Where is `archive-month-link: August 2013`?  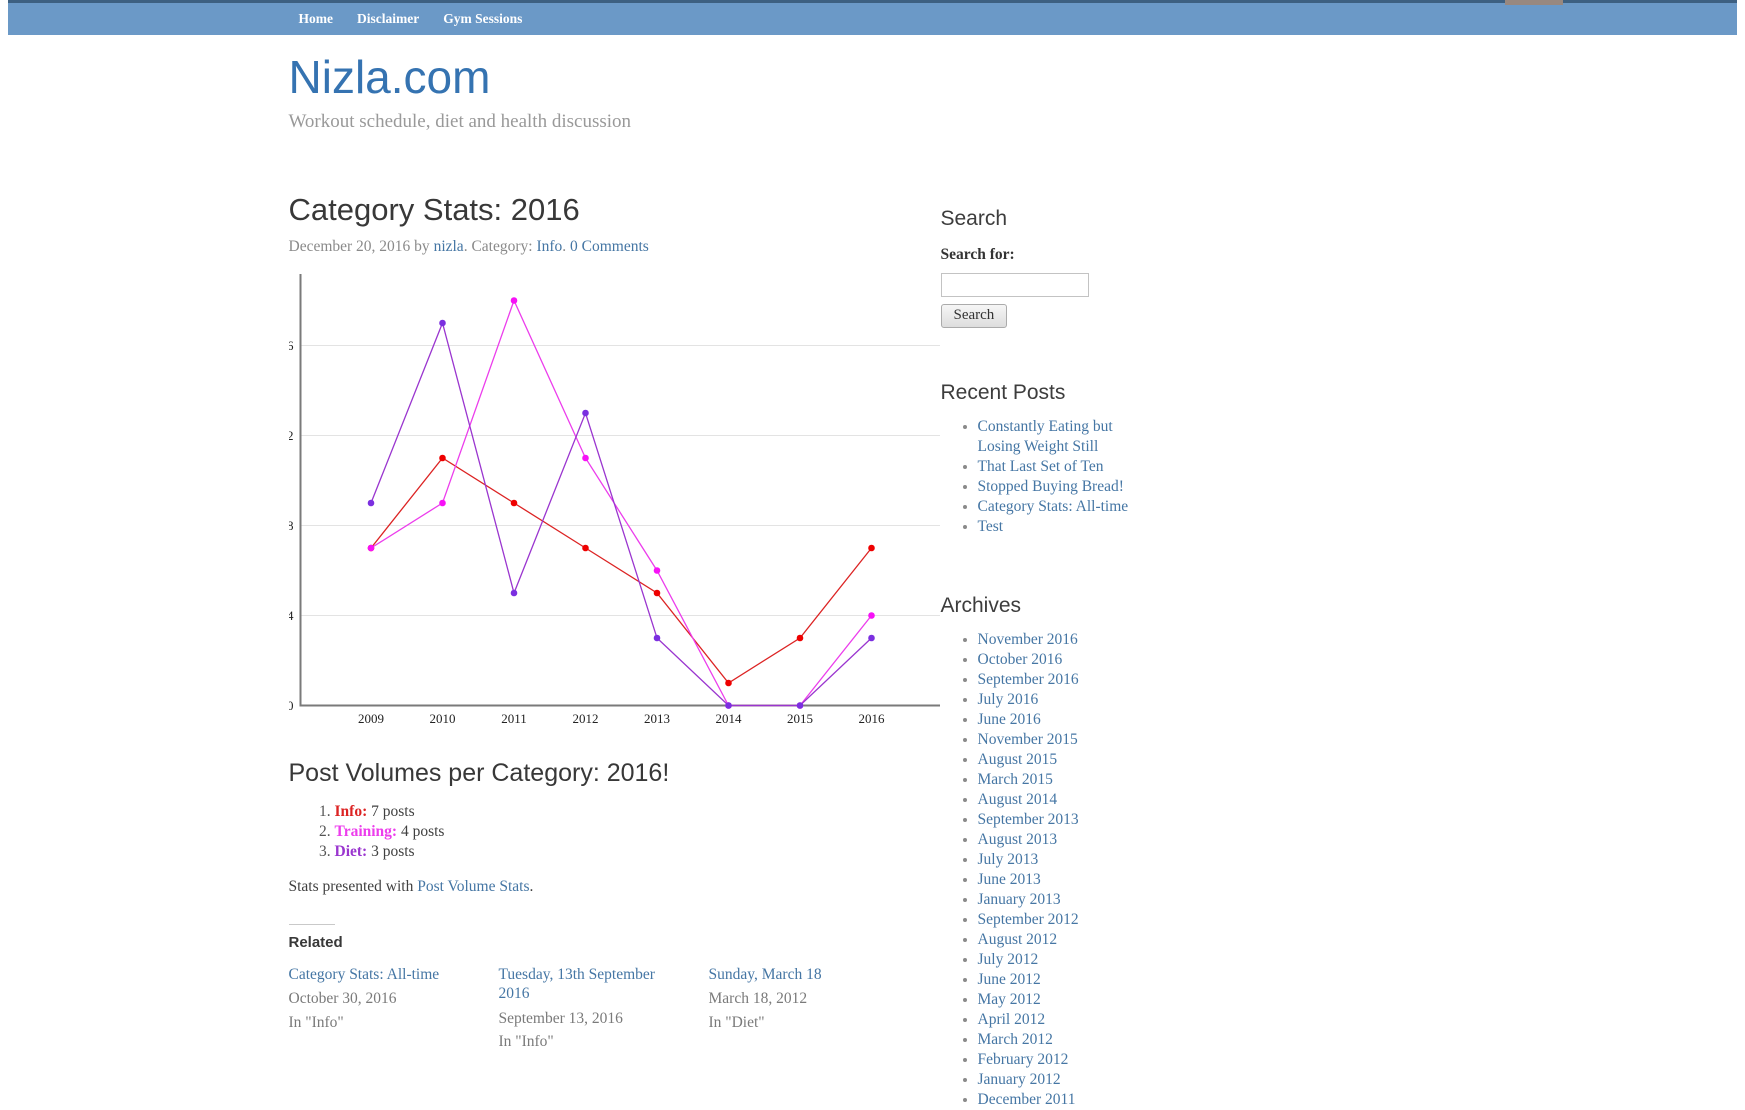
archive-month-link: August 2013 is located at coordinates (1017, 839).